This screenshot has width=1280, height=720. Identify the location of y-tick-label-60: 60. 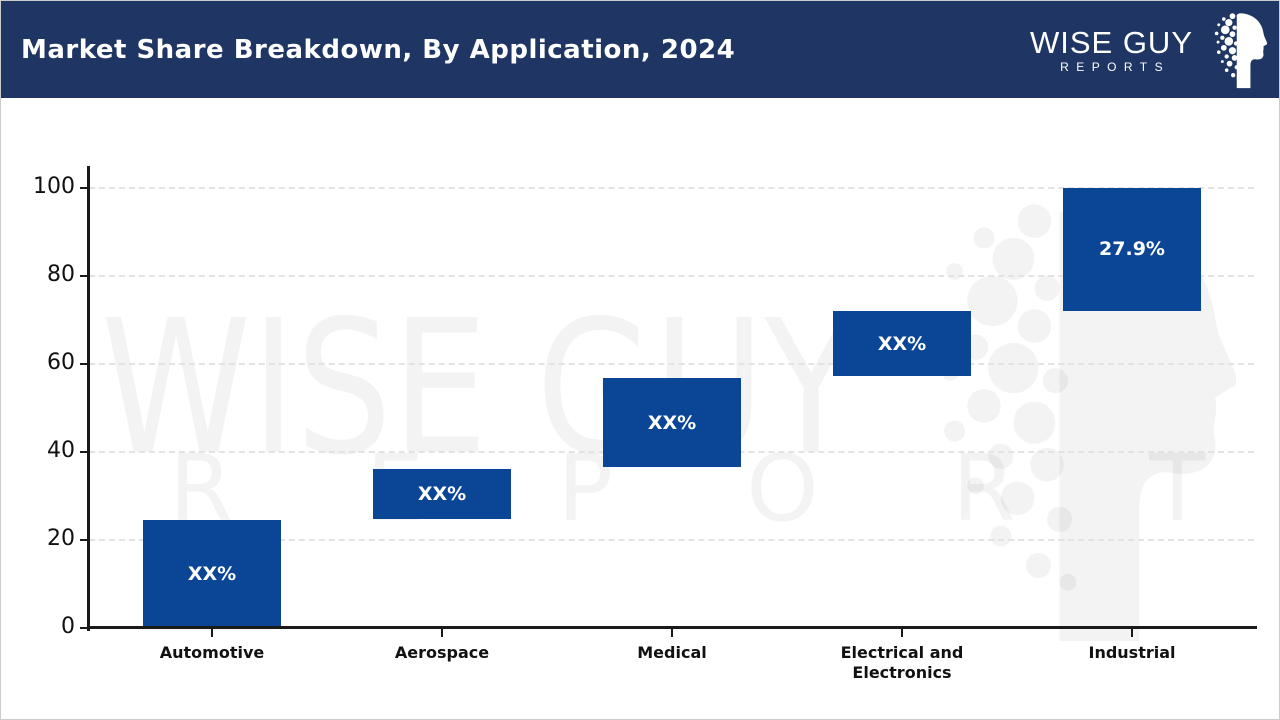
(61, 362).